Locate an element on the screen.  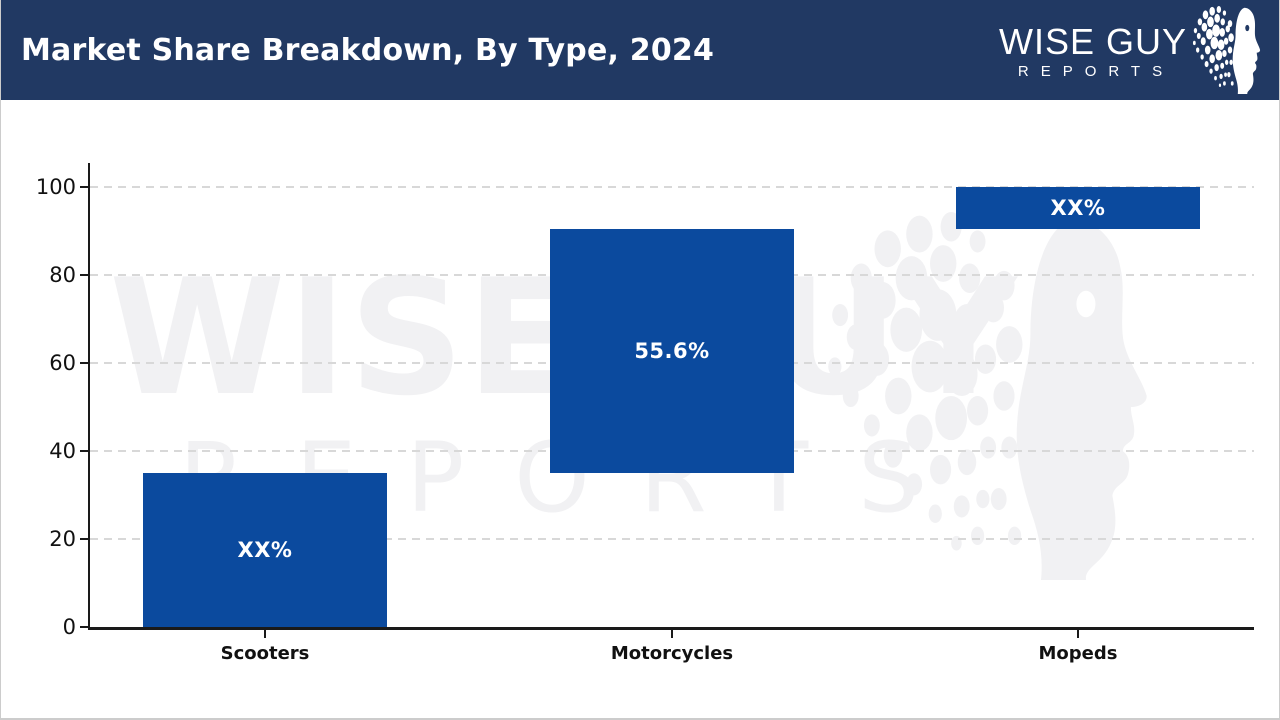
x-tick-scooters is located at coordinates (265, 633).